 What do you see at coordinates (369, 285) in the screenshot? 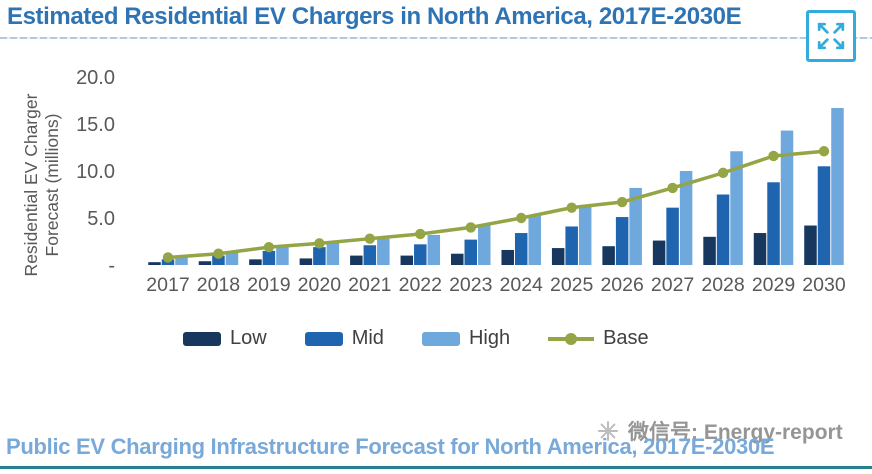
I see `x-tick-2021: 2021` at bounding box center [369, 285].